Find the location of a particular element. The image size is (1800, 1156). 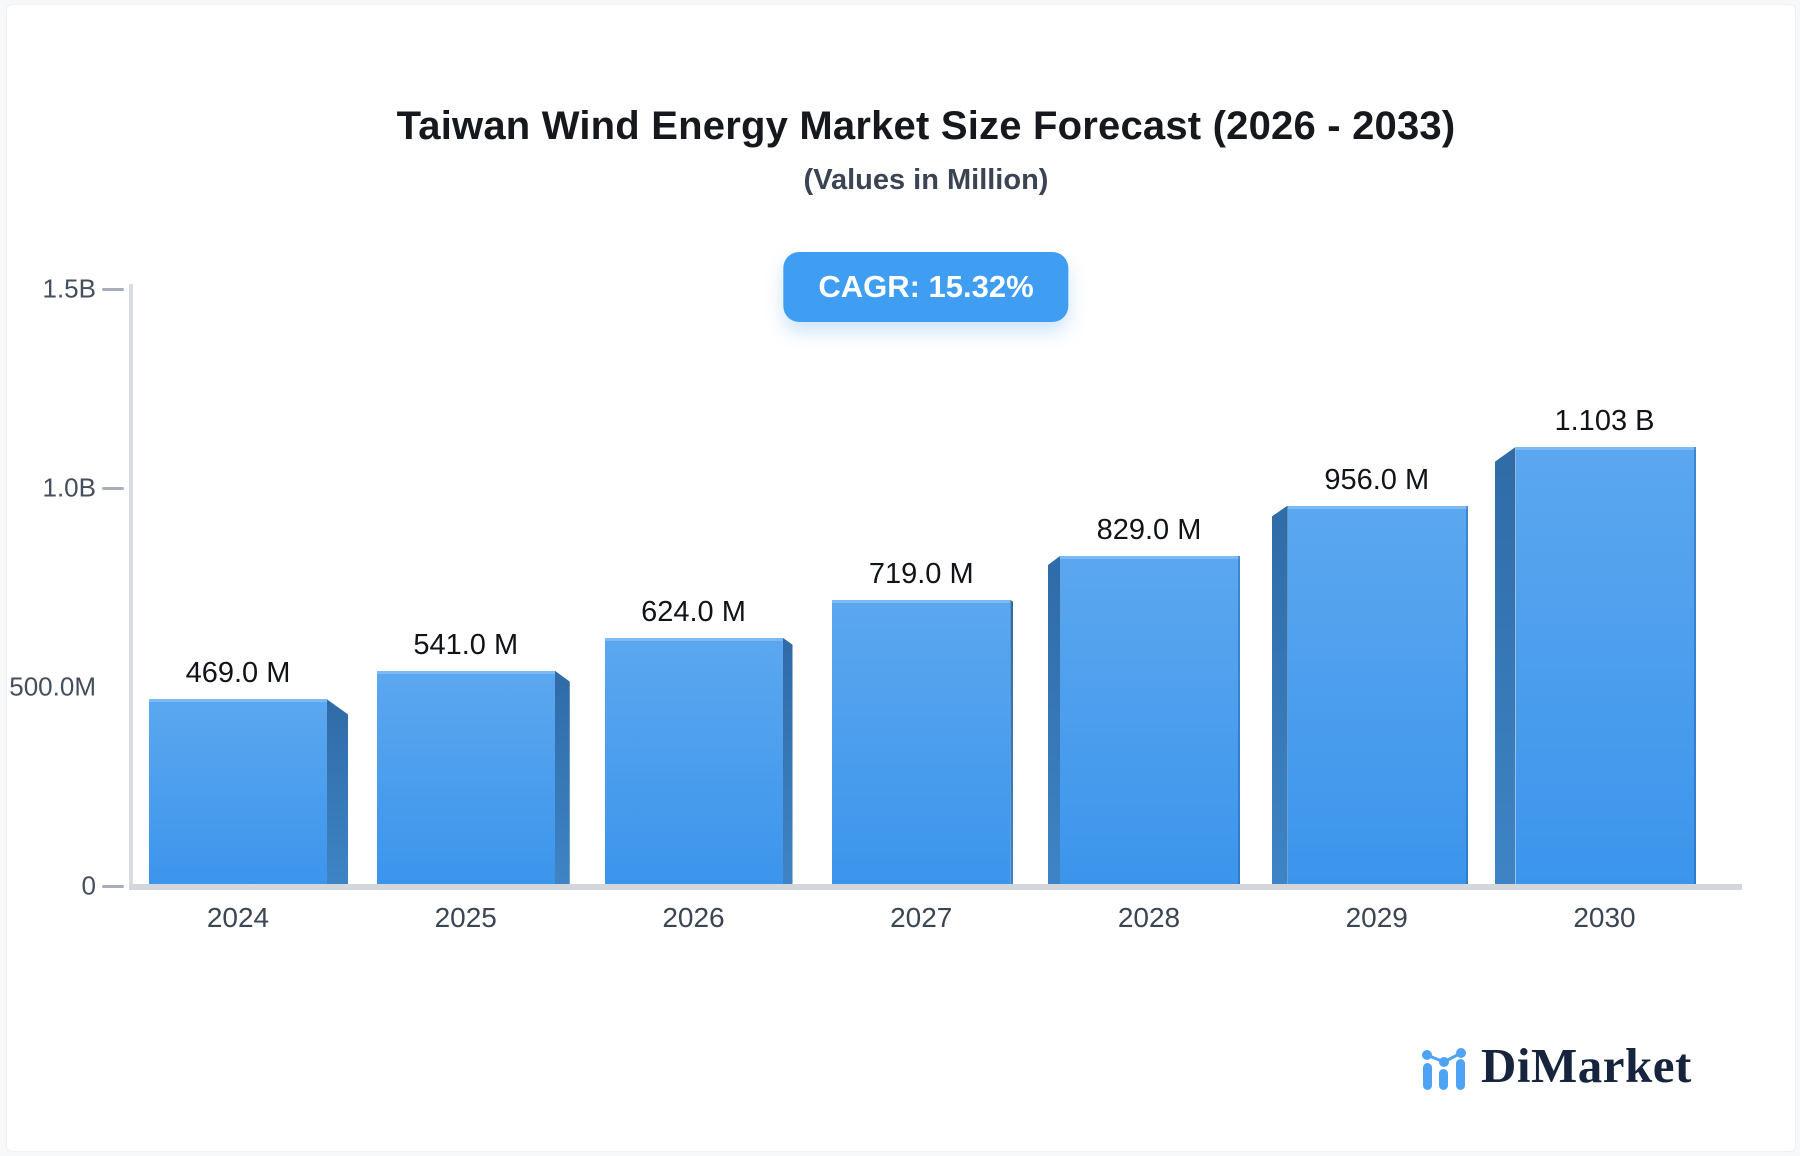

x-tick-label: 2030 is located at coordinates (1604, 917).